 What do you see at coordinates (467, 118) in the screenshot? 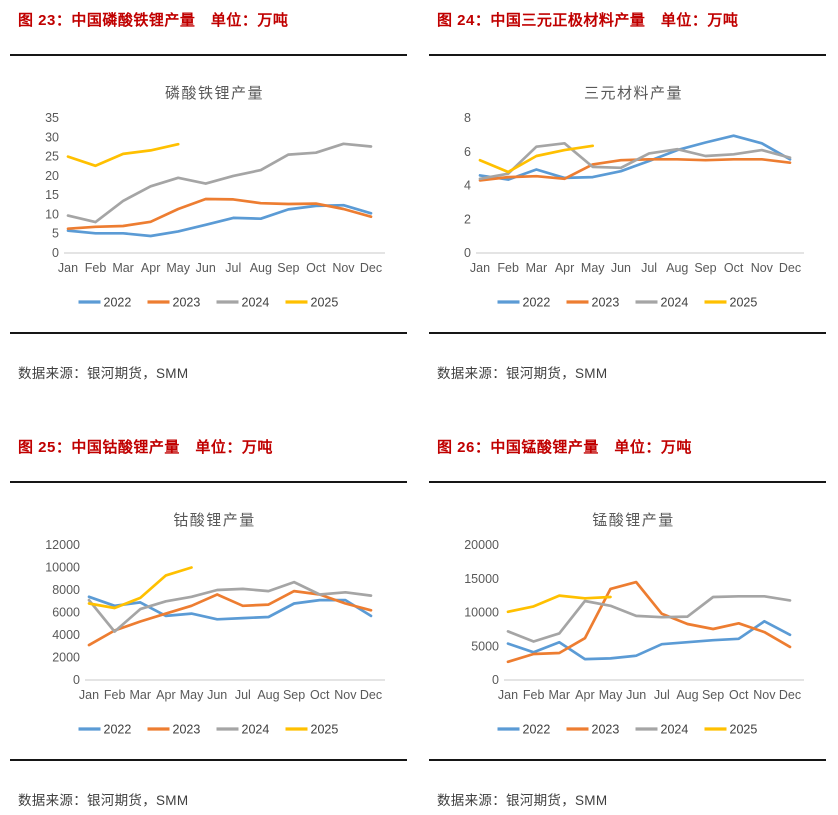
I see `y-tick-label: 8` at bounding box center [467, 118].